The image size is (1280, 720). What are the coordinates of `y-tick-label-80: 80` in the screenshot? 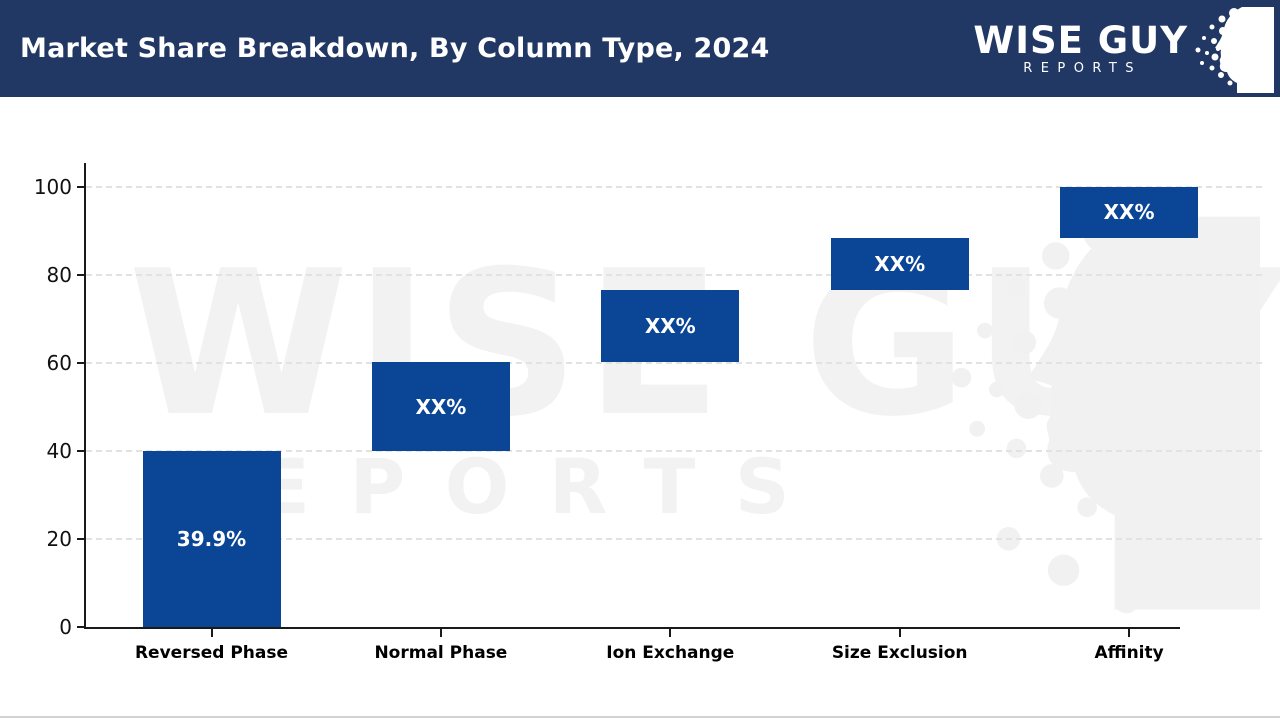 It's located at (59, 275).